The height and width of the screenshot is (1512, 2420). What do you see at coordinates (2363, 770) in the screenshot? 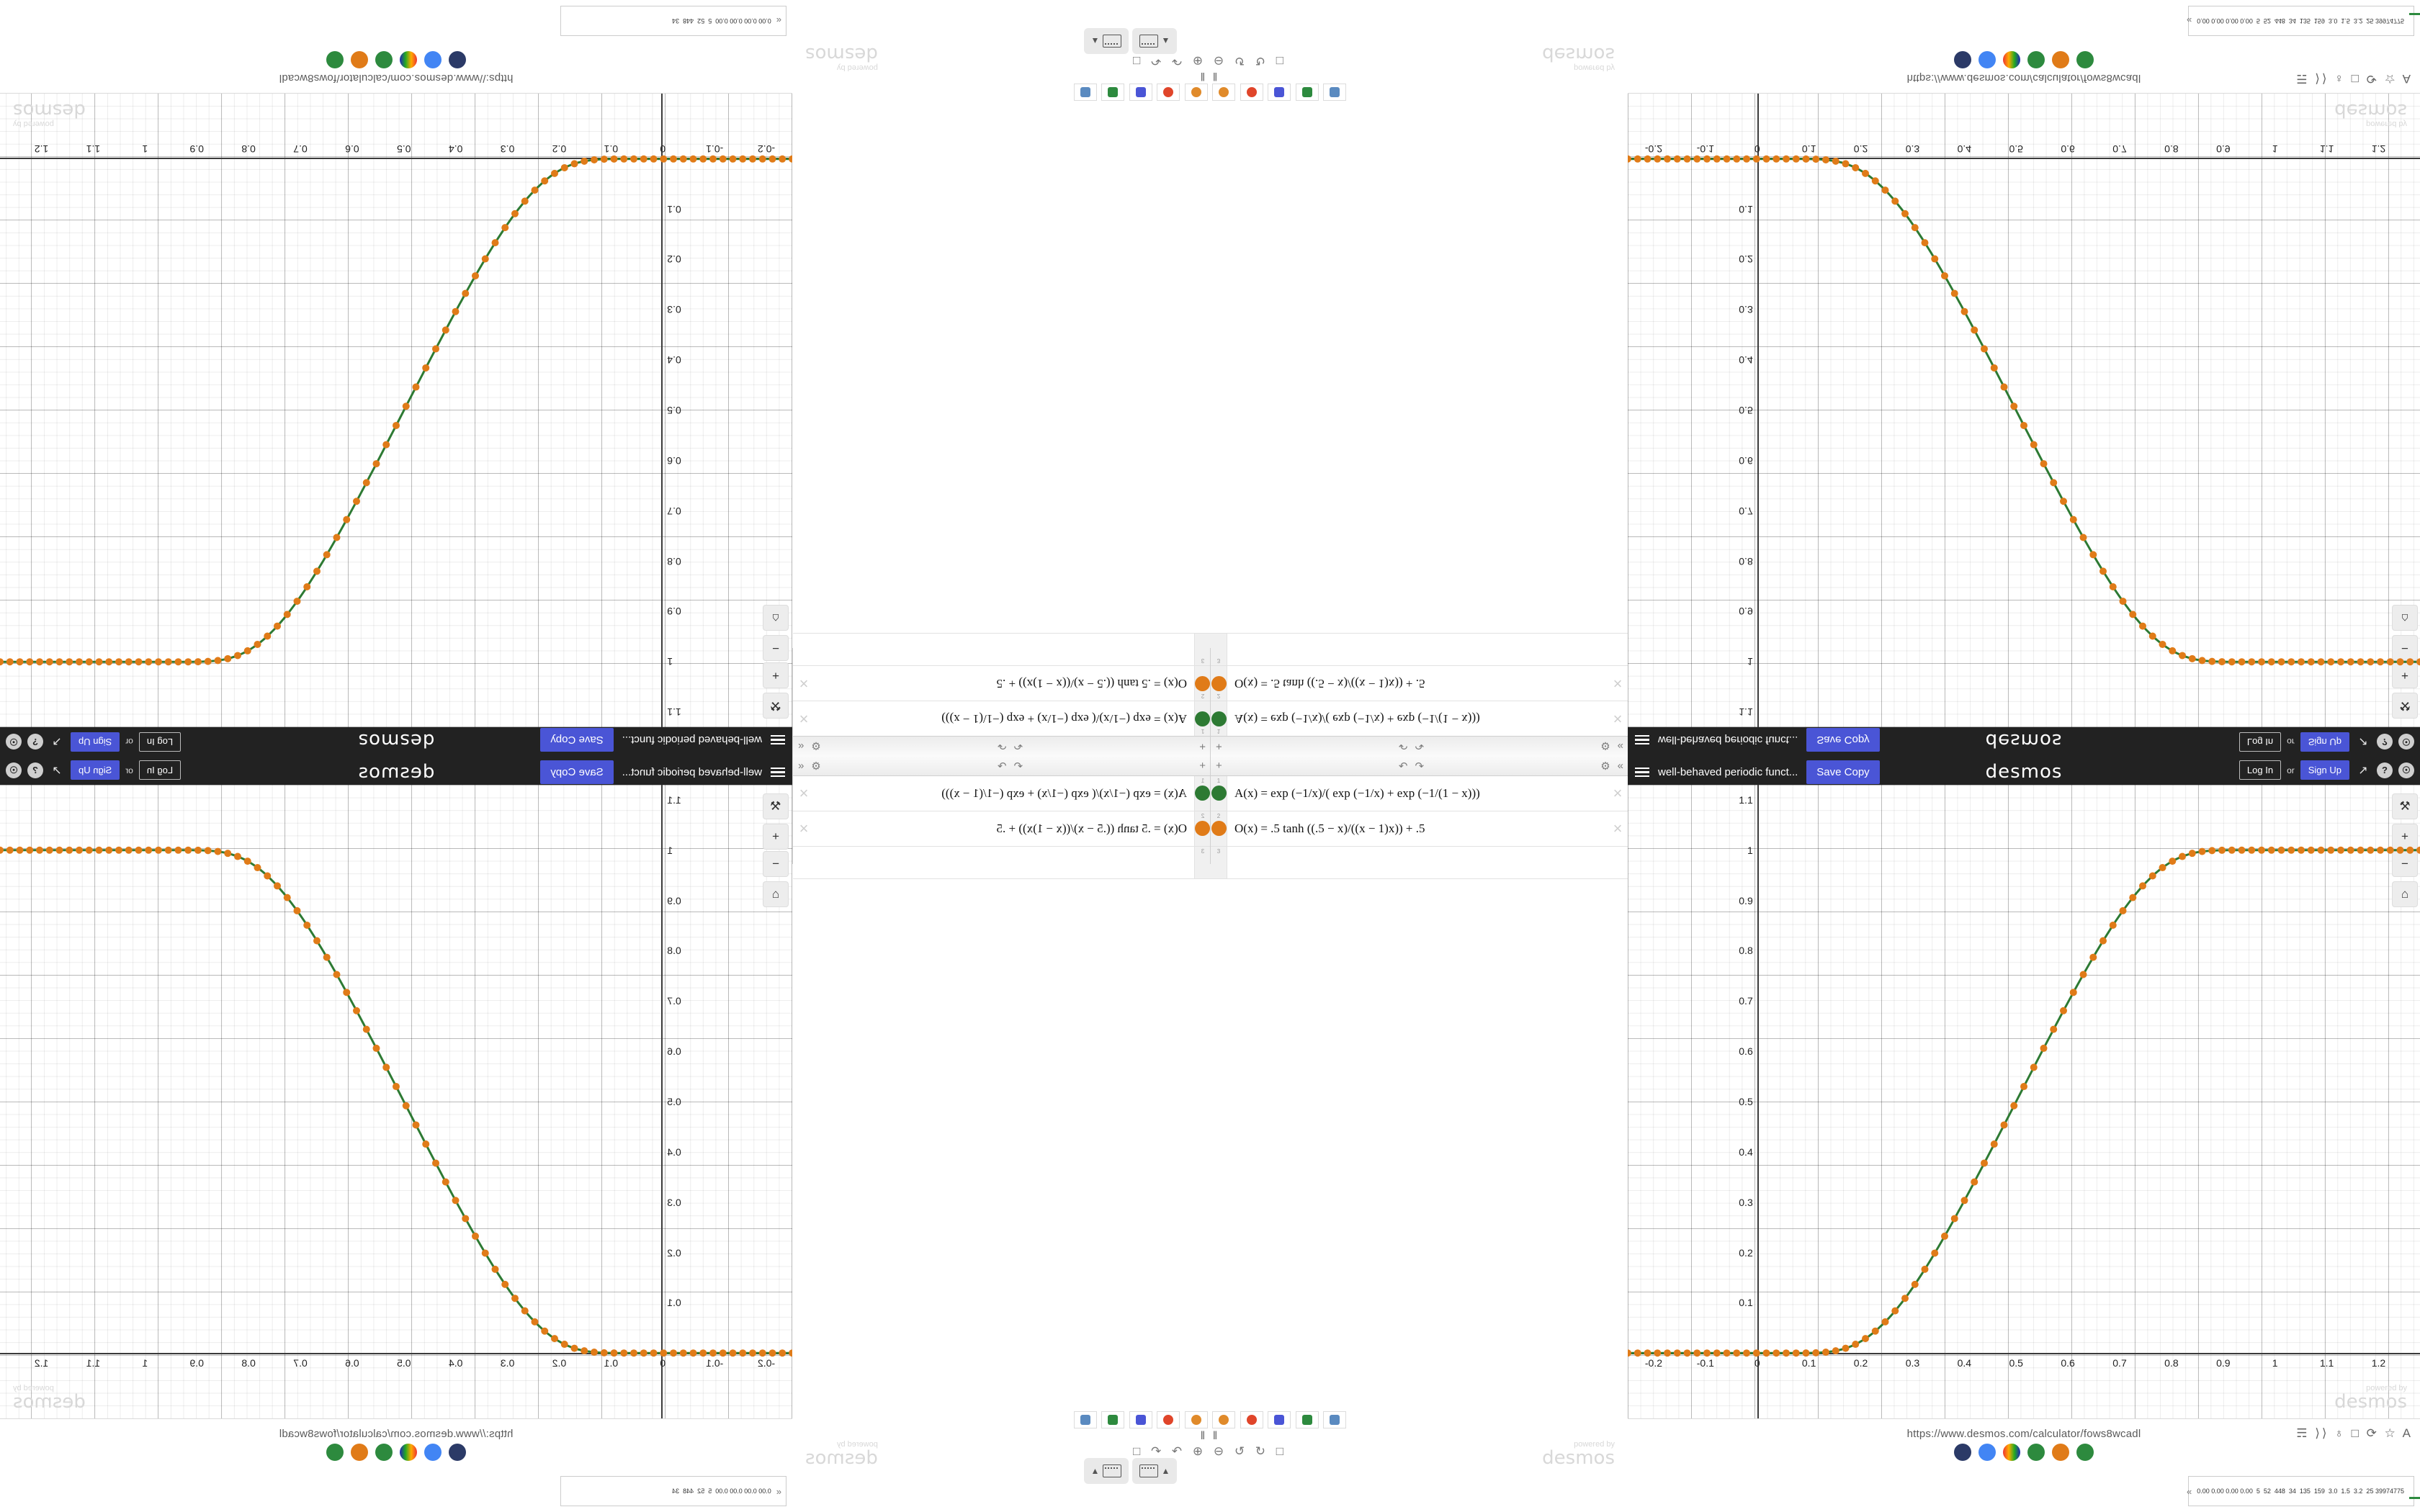
I see `share-icon: ↗` at bounding box center [2363, 770].